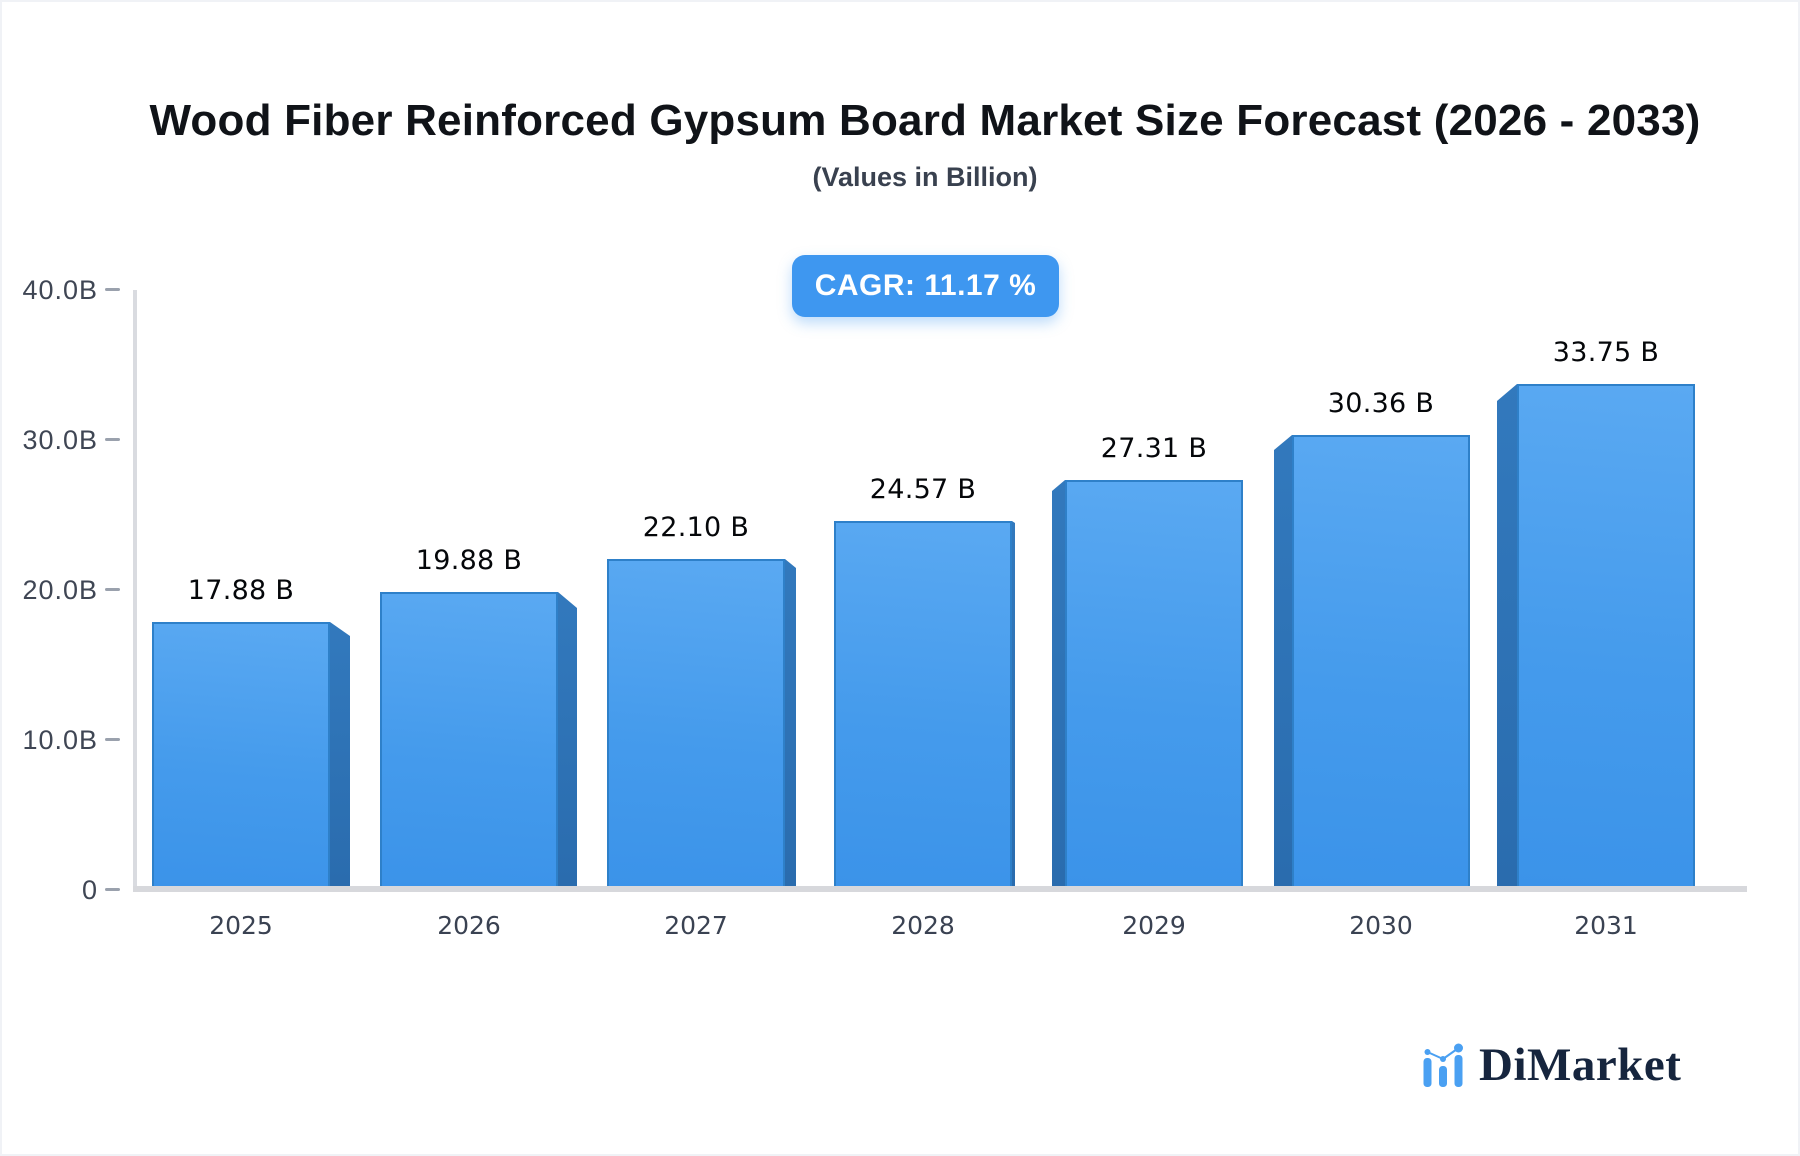 This screenshot has height=1156, width=1800. What do you see at coordinates (925, 177) in the screenshot?
I see `chart-subtitle: (Values in Billion)` at bounding box center [925, 177].